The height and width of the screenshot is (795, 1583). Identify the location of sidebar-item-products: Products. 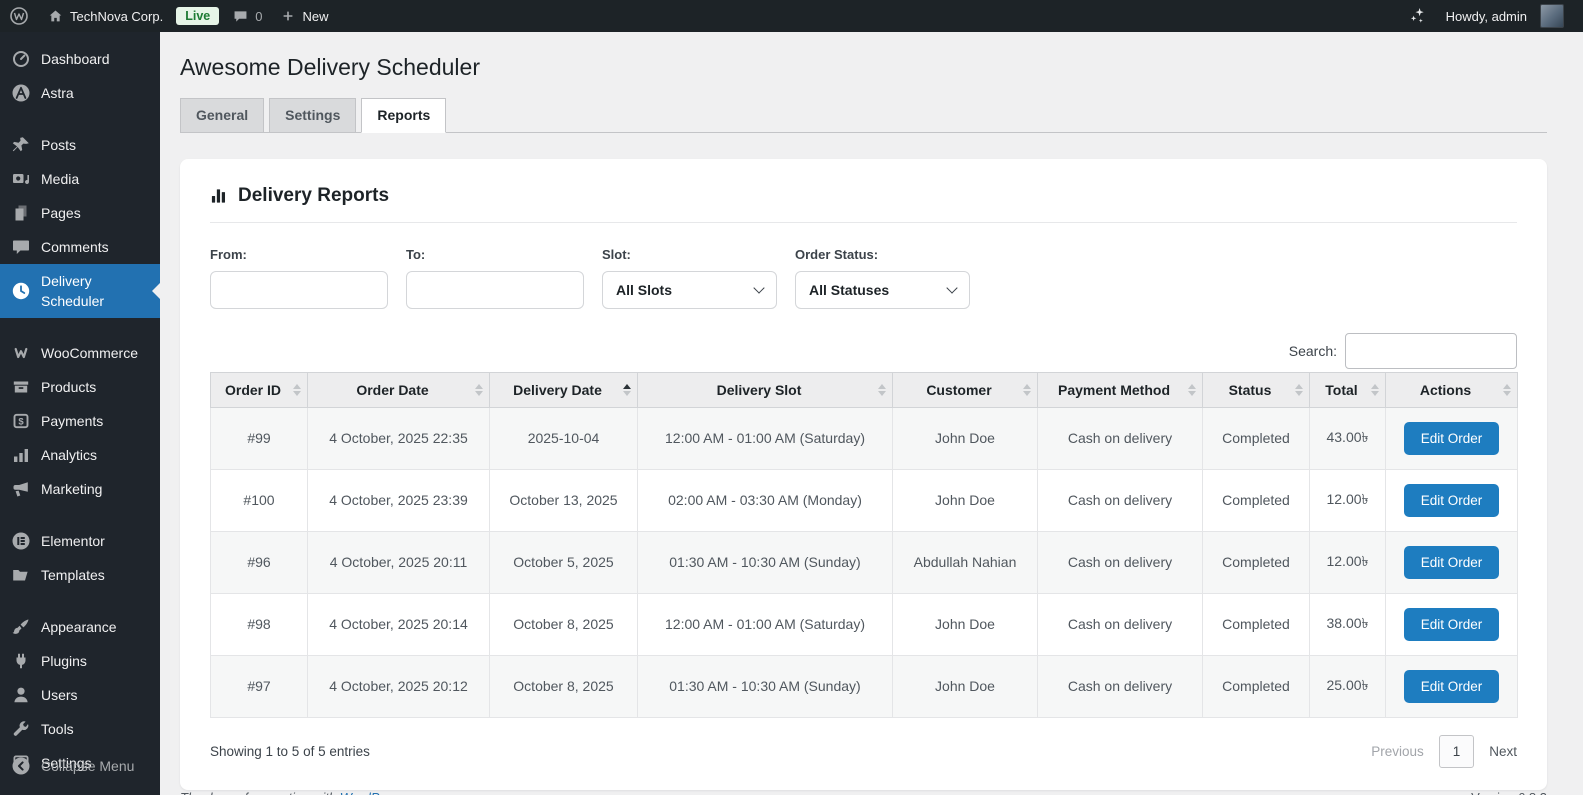
(80, 387).